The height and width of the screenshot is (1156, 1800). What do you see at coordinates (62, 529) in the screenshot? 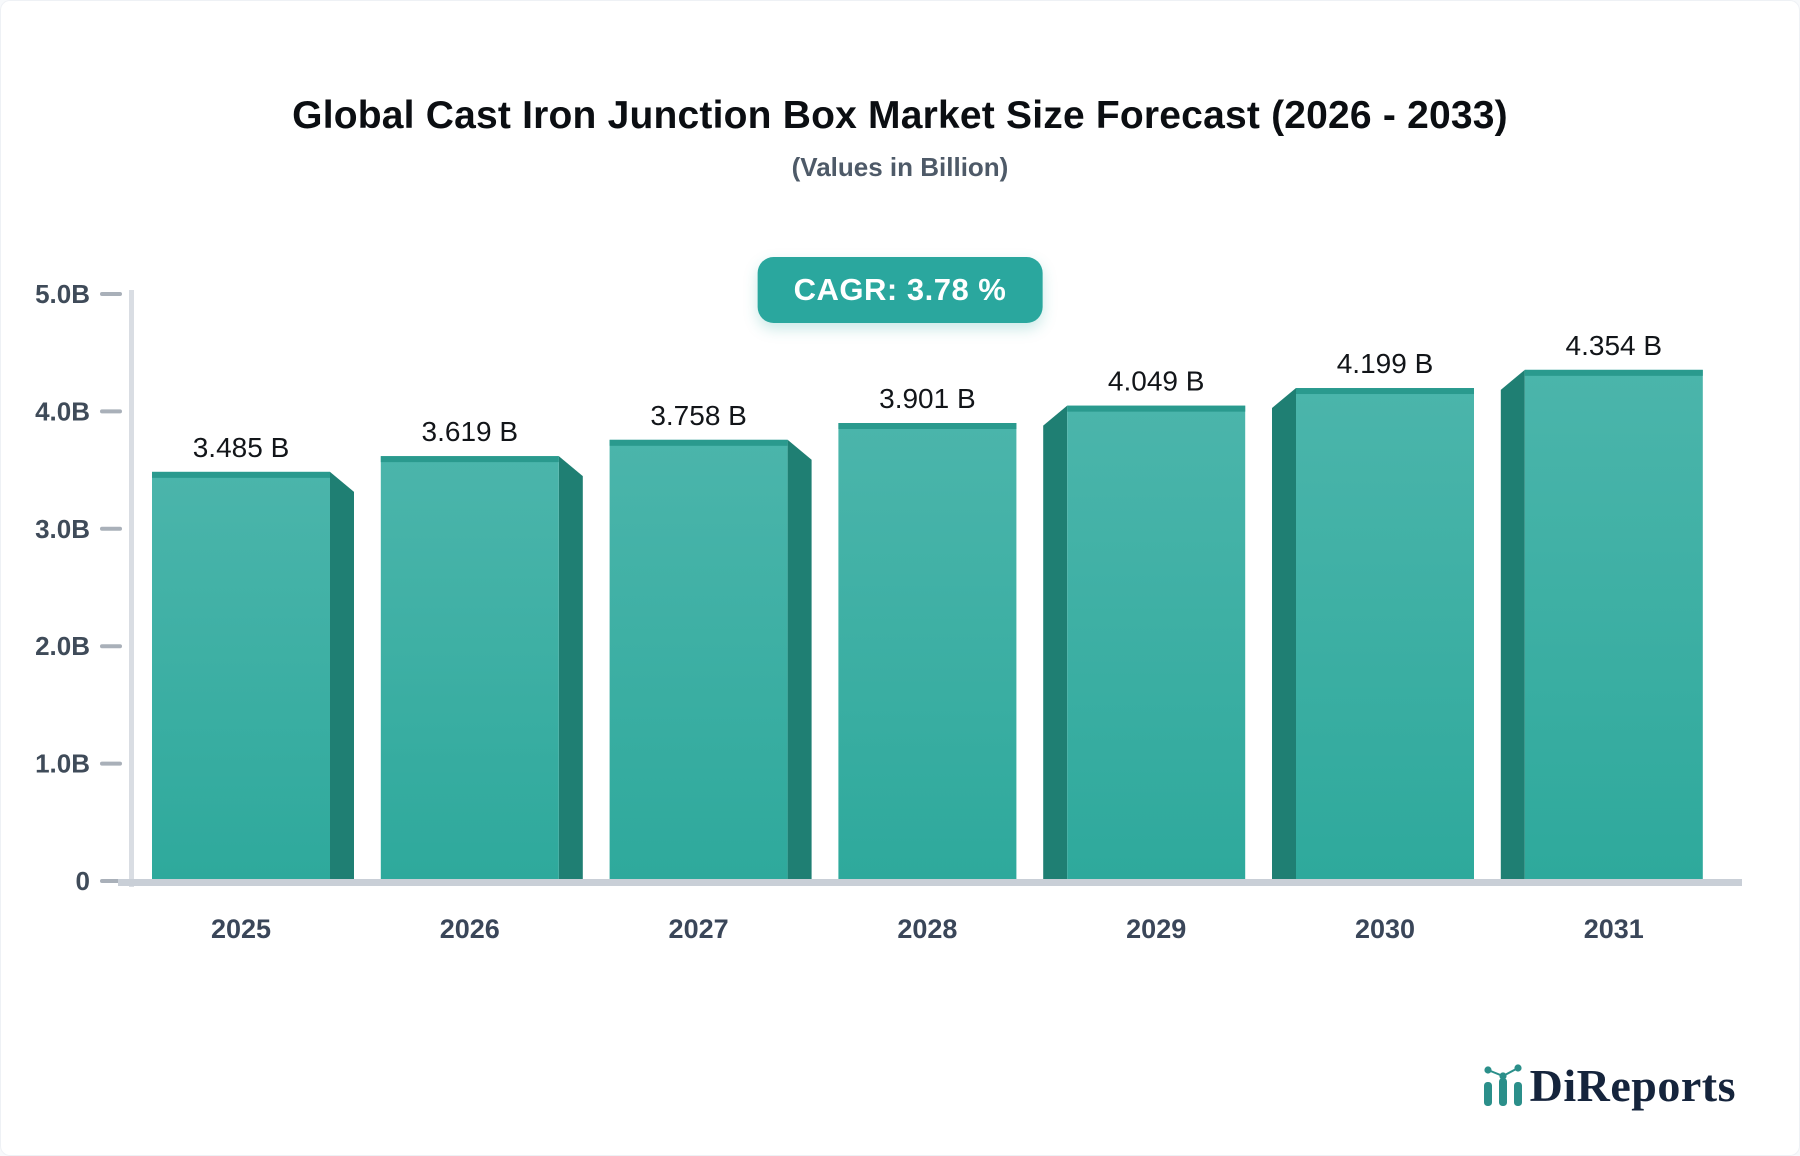
I see `y-axis-label: 3.0B` at bounding box center [62, 529].